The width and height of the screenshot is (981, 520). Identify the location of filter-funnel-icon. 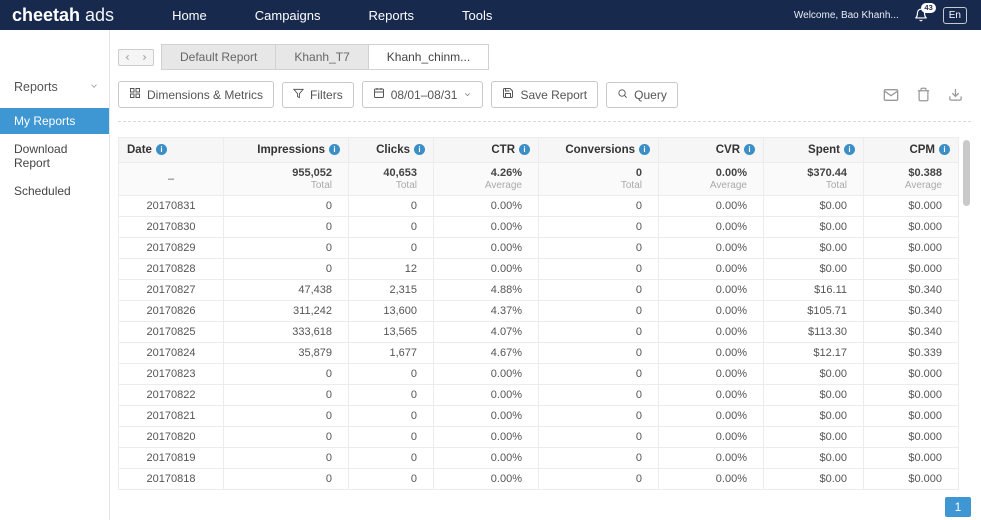
(298, 95).